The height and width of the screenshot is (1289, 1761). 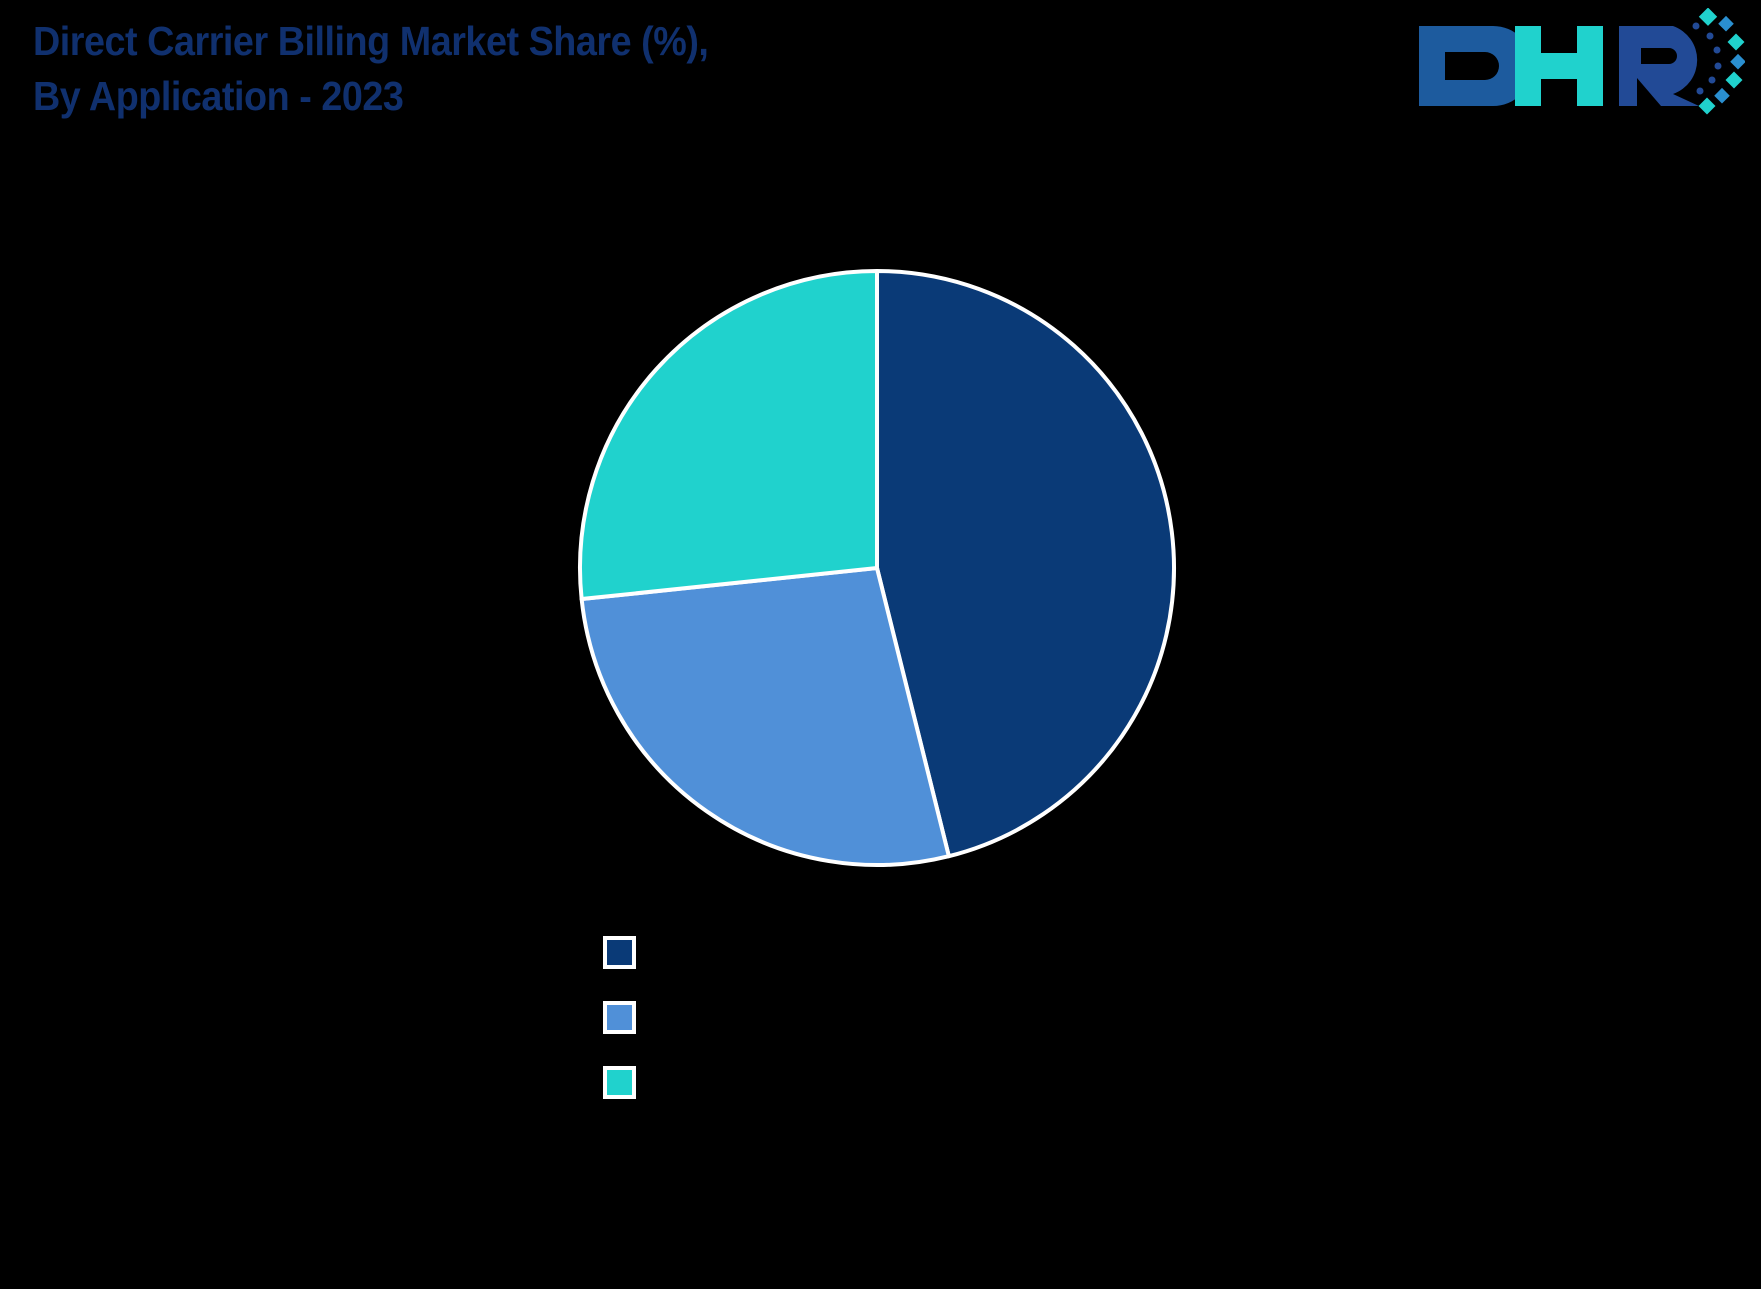 What do you see at coordinates (1719, 61) in the screenshot?
I see `logo-diamond-burst` at bounding box center [1719, 61].